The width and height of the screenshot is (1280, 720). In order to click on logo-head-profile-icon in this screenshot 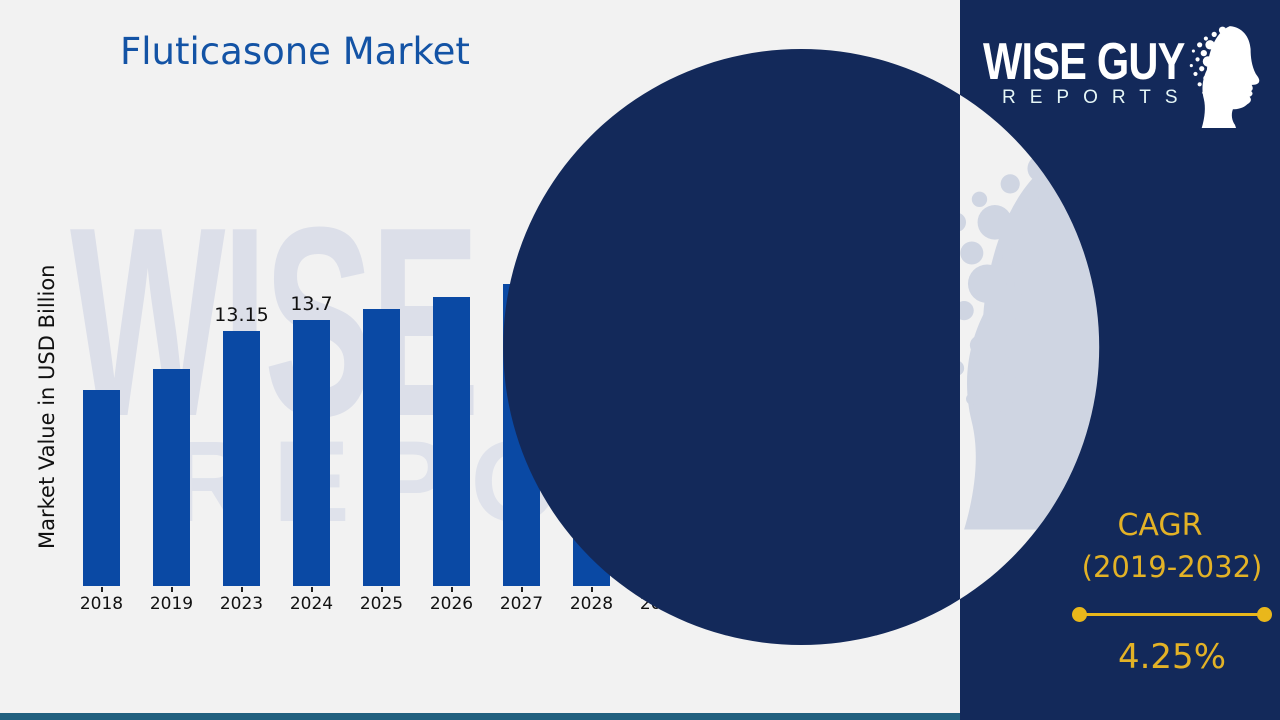, I will do `click(1222, 76)`.